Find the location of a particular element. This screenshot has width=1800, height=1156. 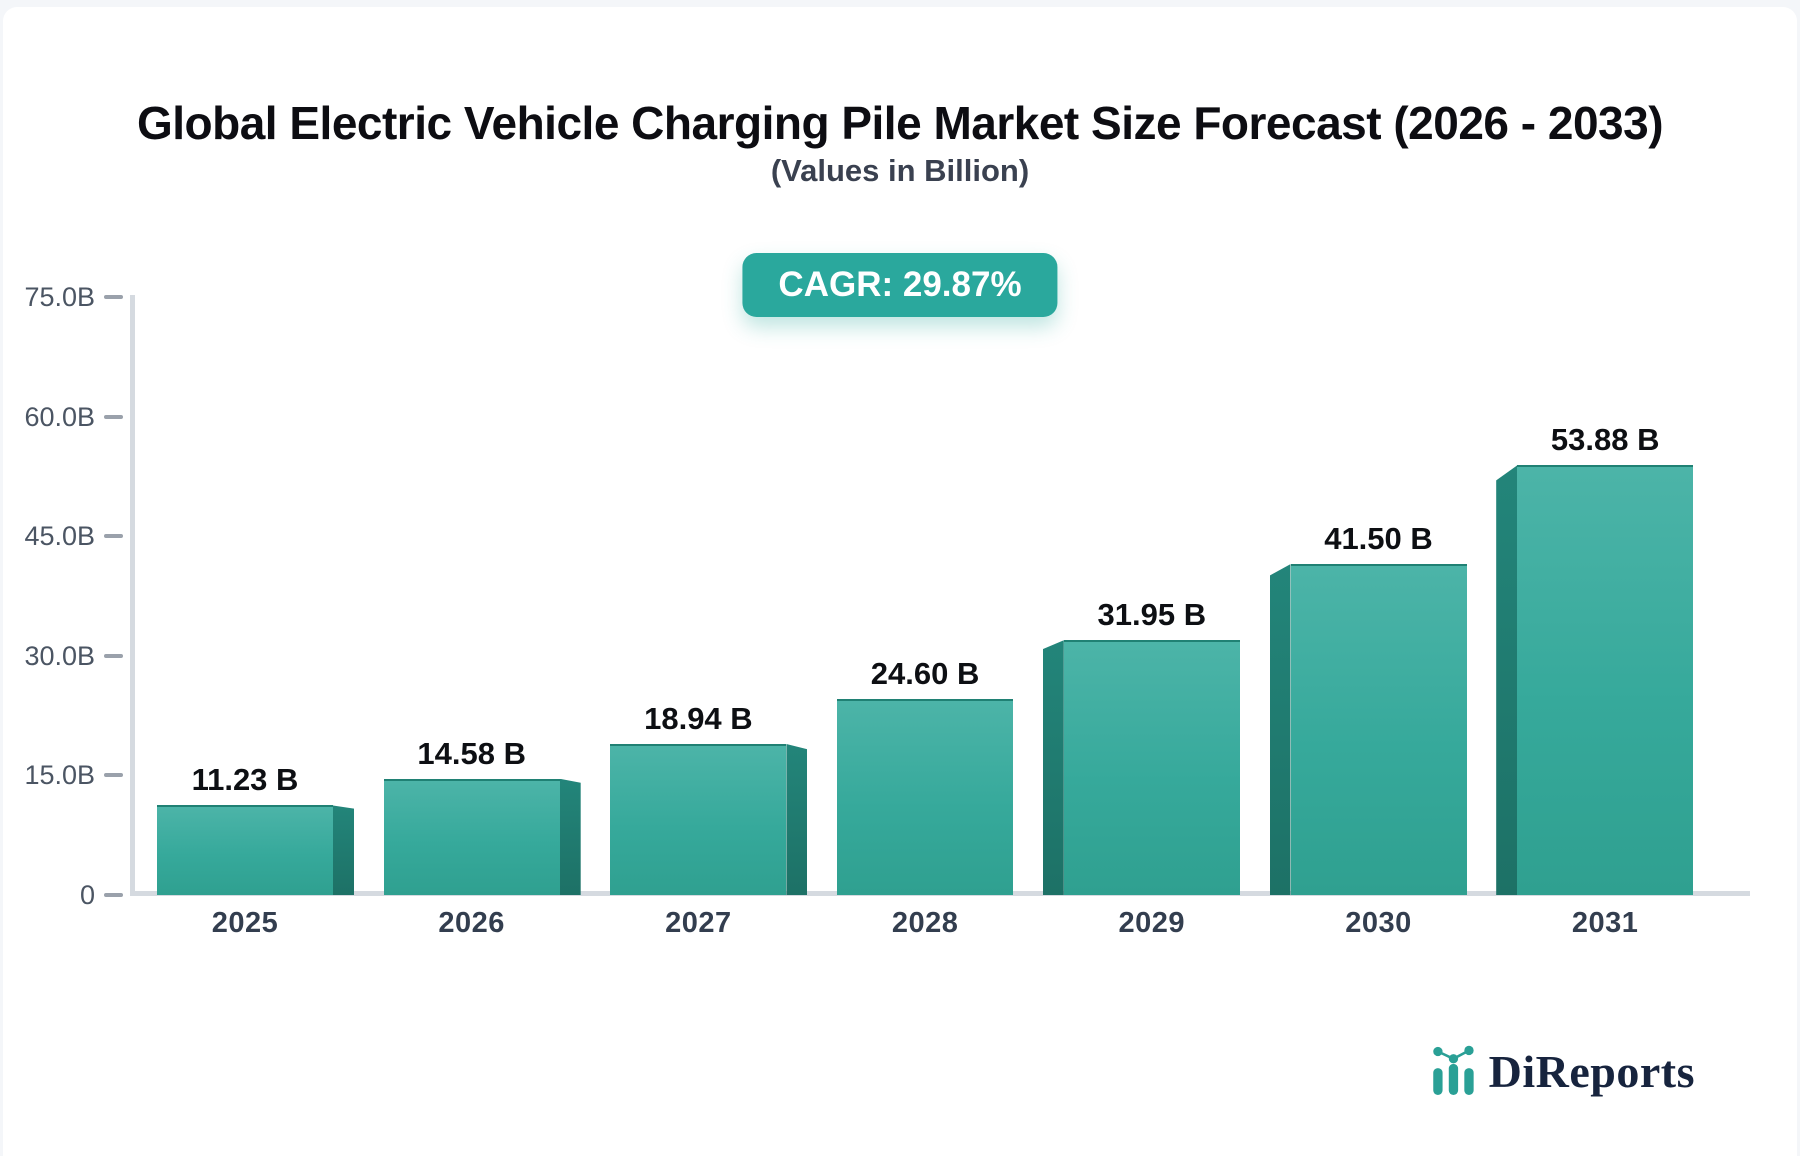

y-tick-label: 60.0B is located at coordinates (59, 416).